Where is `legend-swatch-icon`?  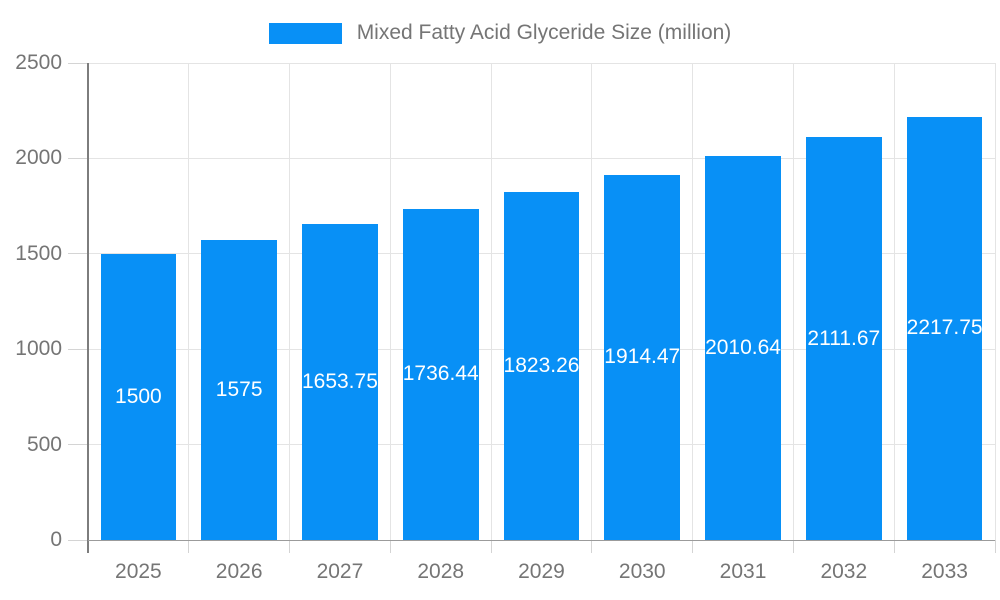 legend-swatch-icon is located at coordinates (305, 33).